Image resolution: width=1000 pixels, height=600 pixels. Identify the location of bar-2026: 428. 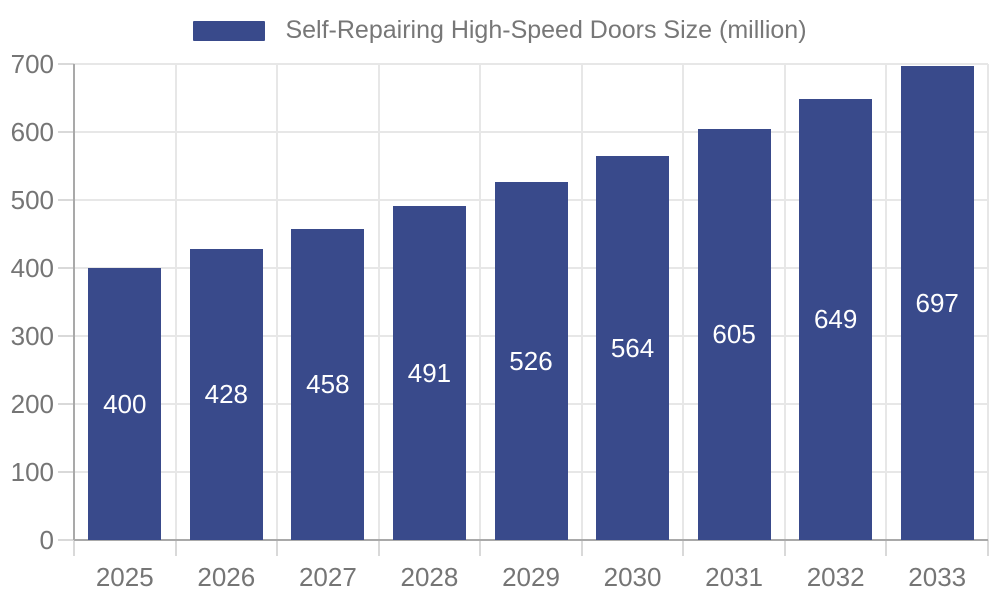
(226, 394).